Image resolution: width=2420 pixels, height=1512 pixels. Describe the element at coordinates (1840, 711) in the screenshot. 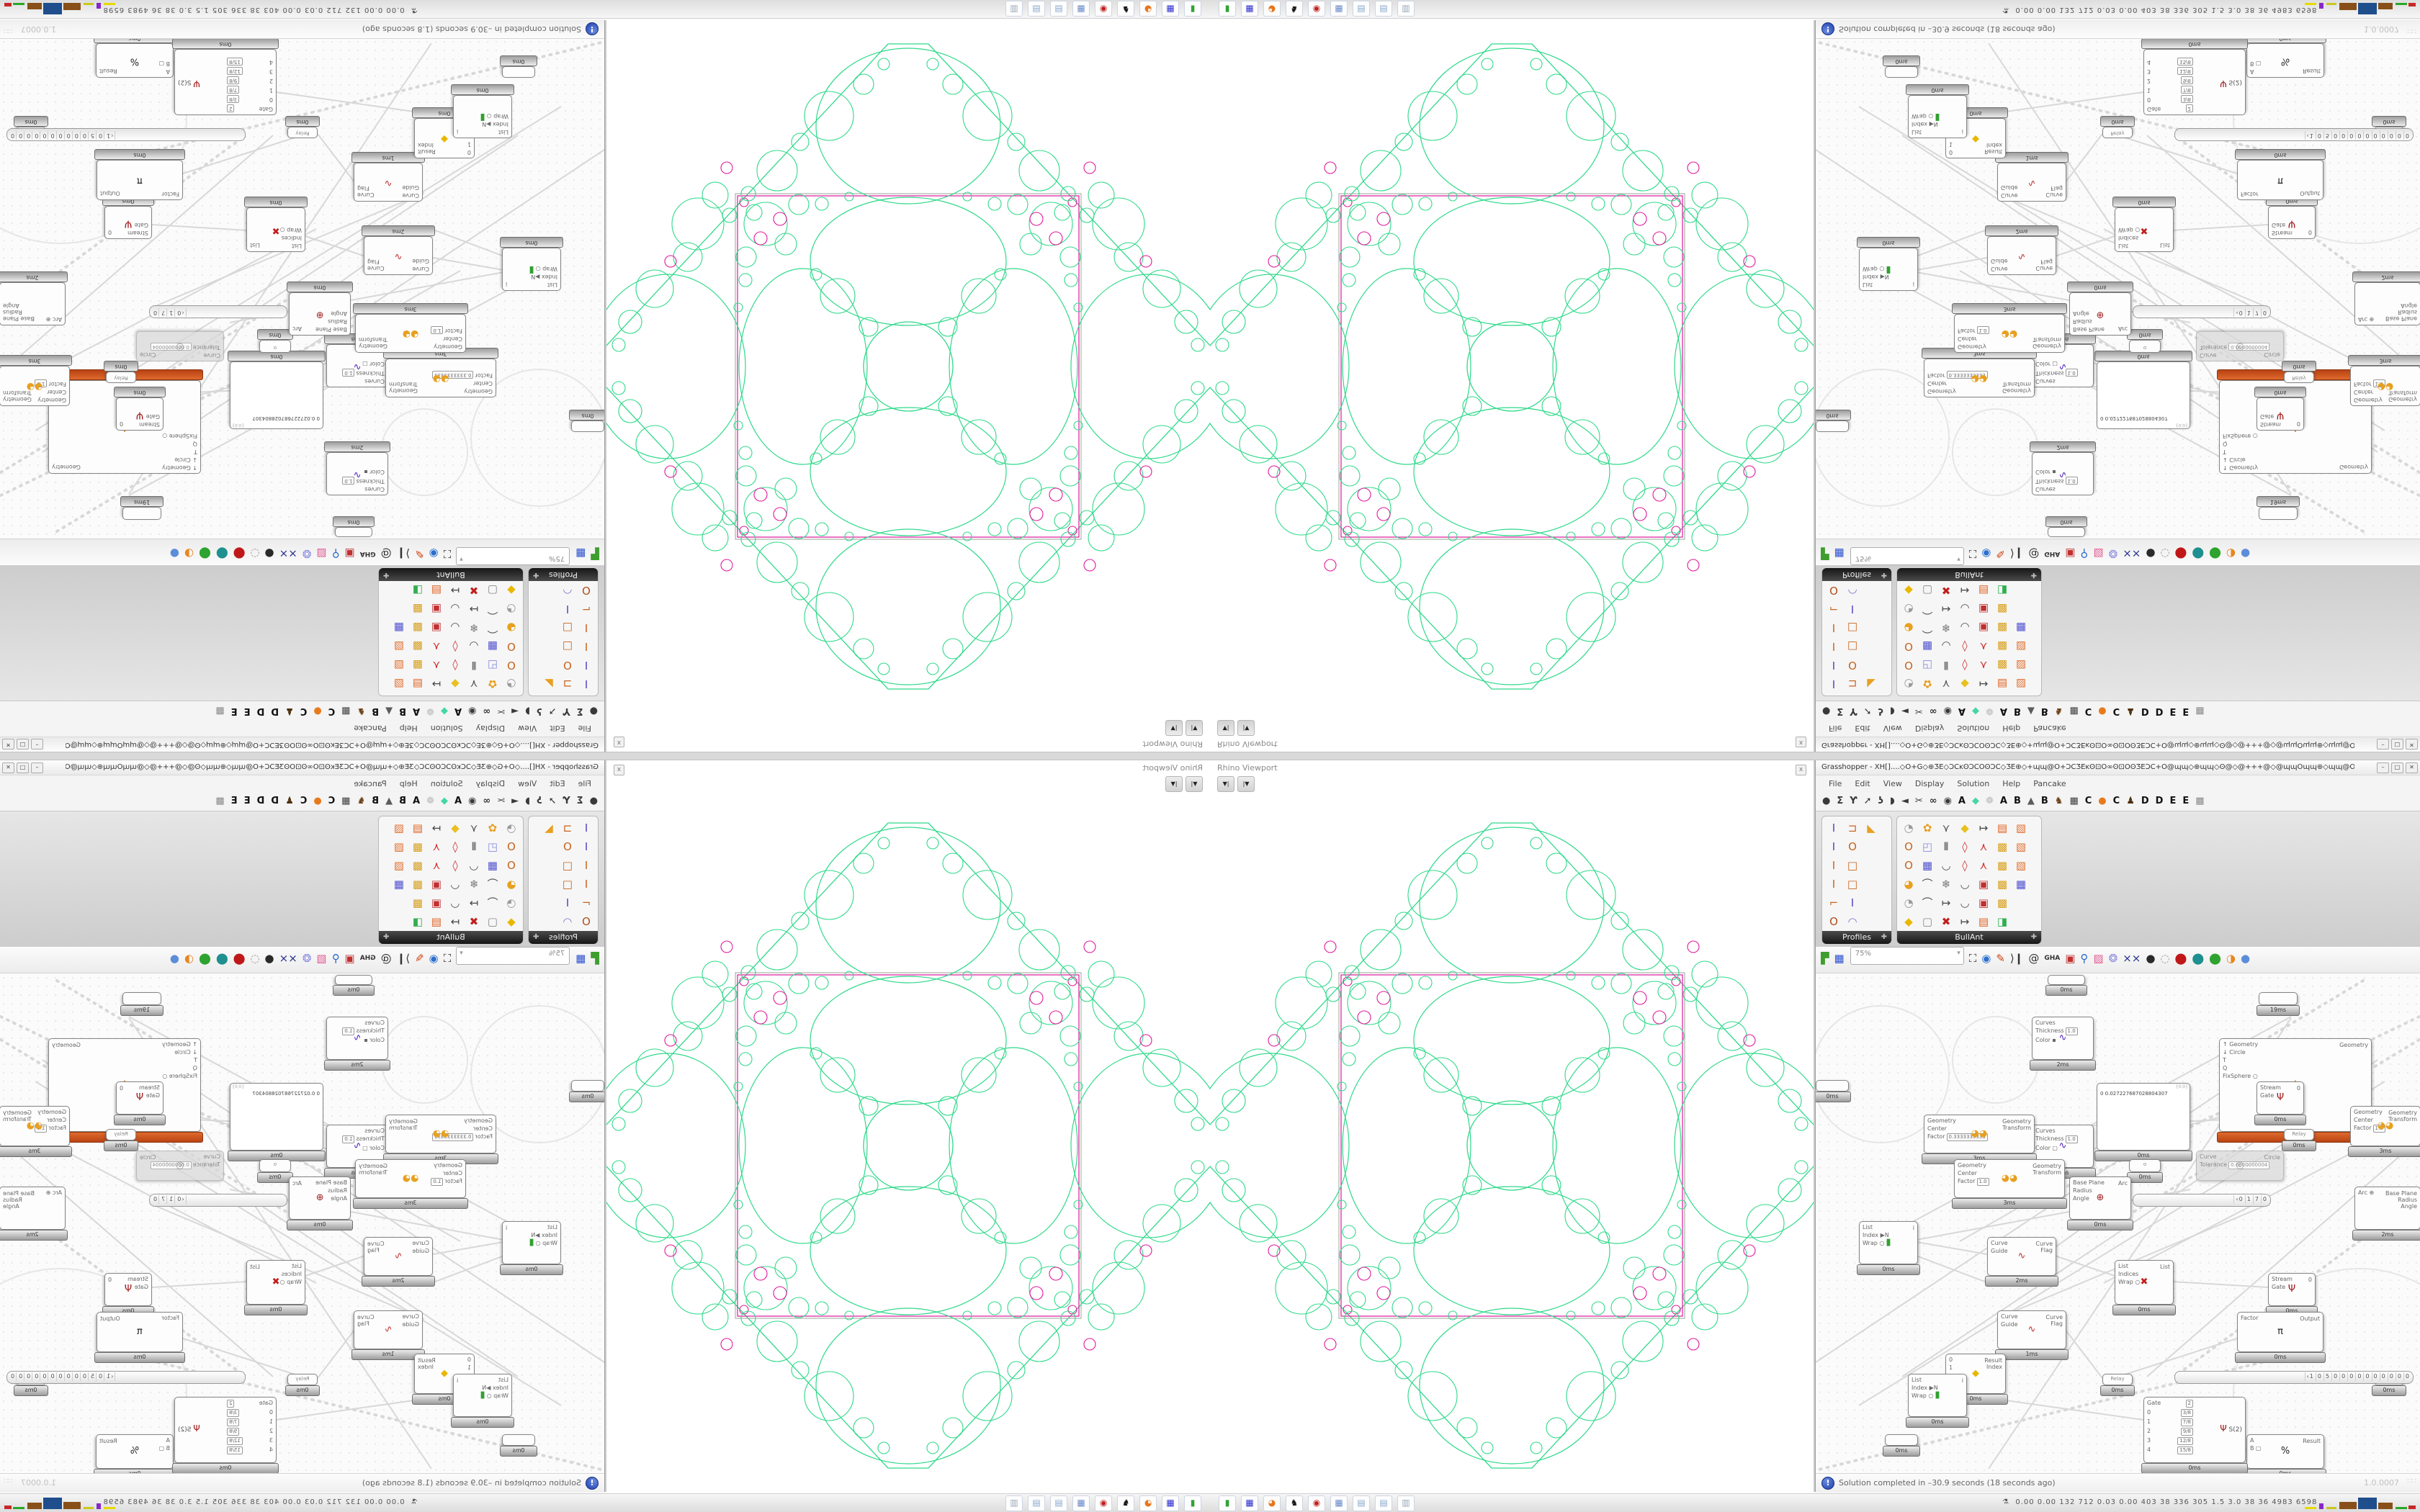

I see `category-tab-icon-1: Σ` at that location.